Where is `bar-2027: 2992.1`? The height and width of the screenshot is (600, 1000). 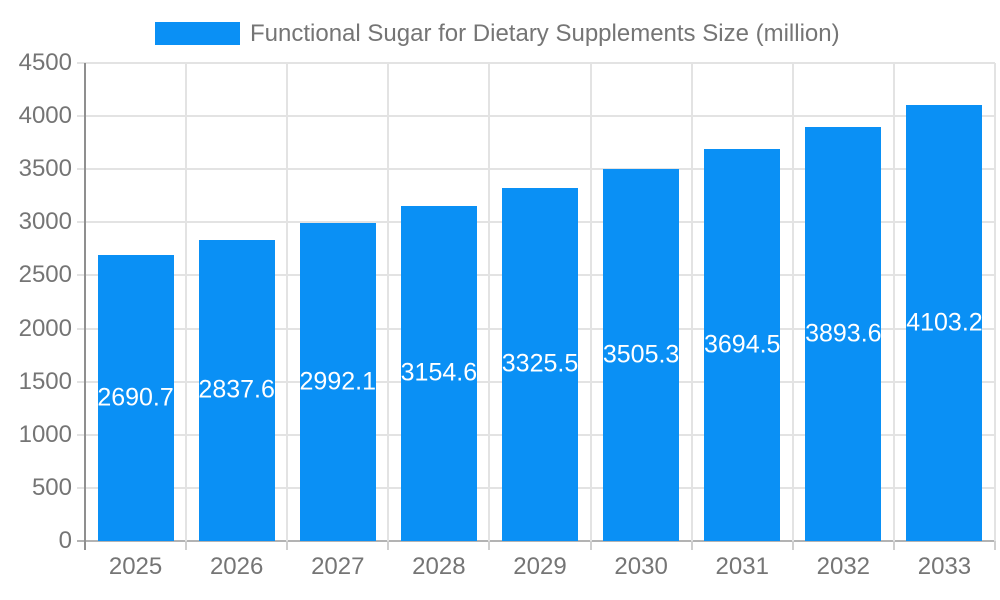
bar-2027: 2992.1 is located at coordinates (338, 382).